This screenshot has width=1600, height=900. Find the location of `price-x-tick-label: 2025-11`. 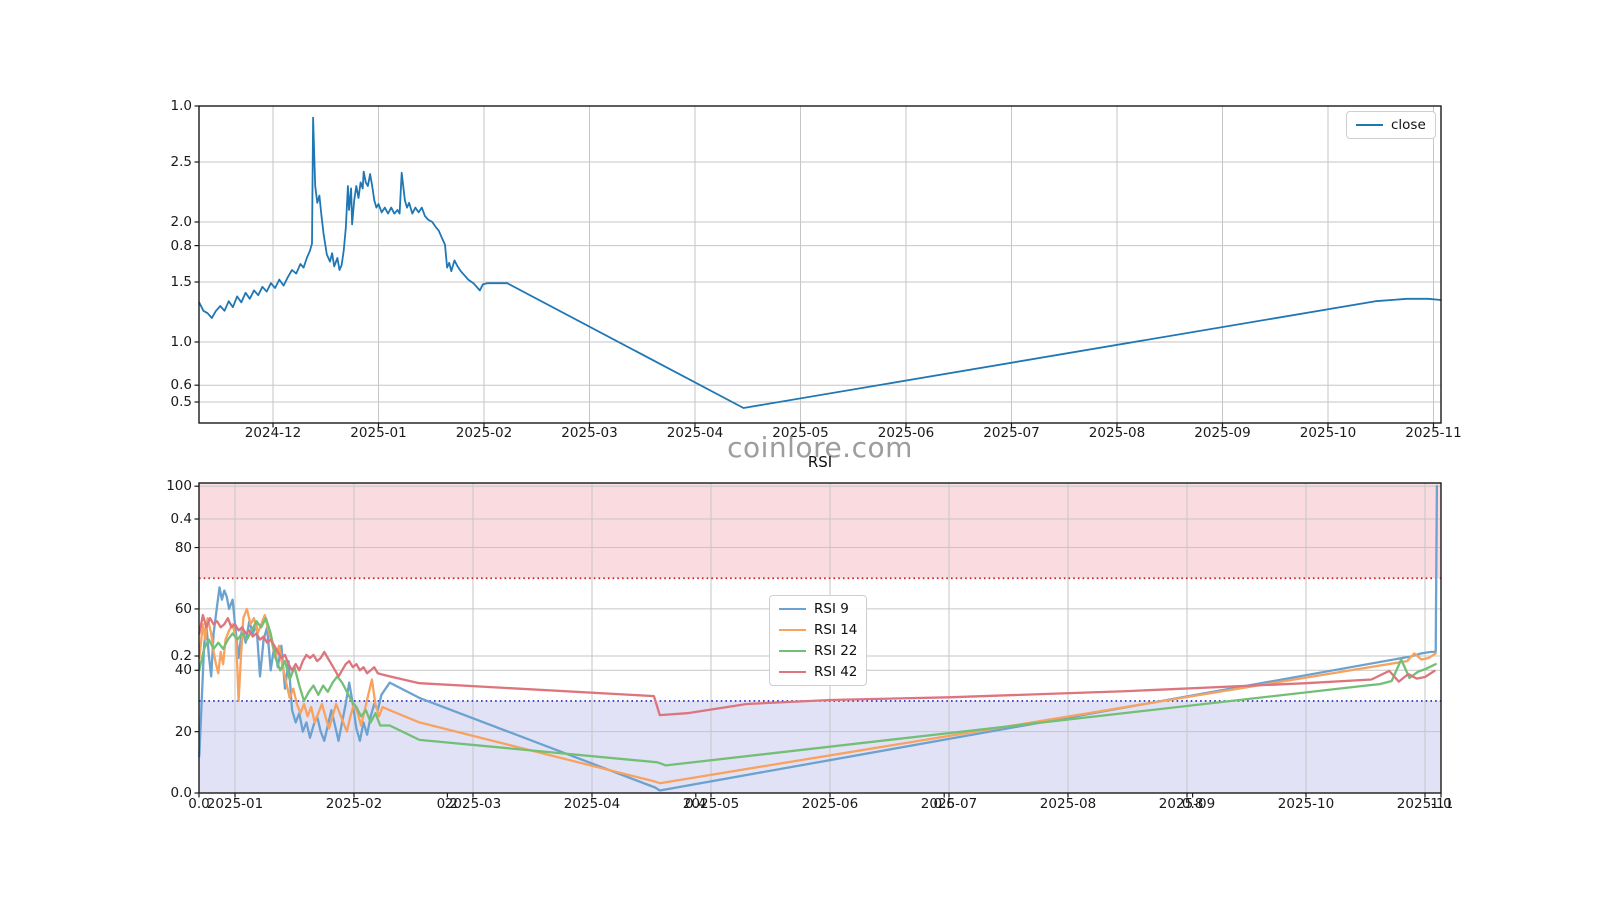

price-x-tick-label: 2025-11 is located at coordinates (1433, 432).